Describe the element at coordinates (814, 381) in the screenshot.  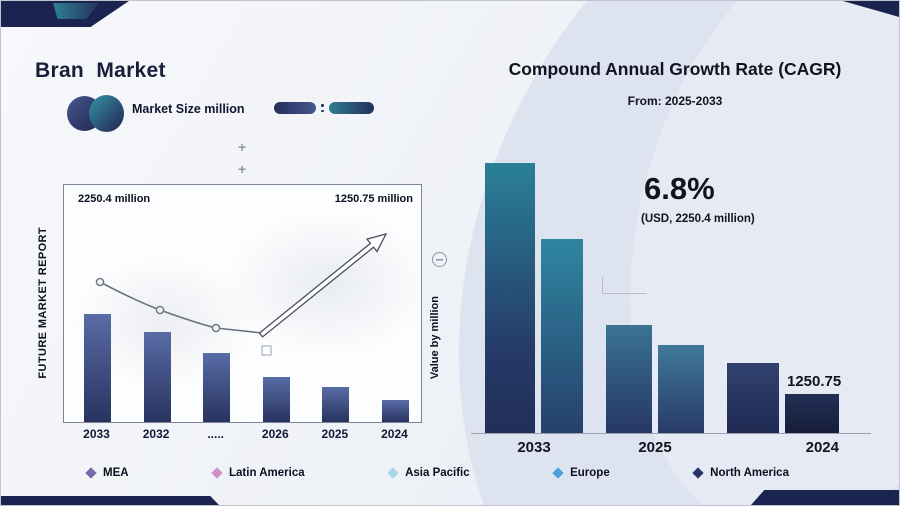
I see `cagr-2024-value-label: 1250.75` at that location.